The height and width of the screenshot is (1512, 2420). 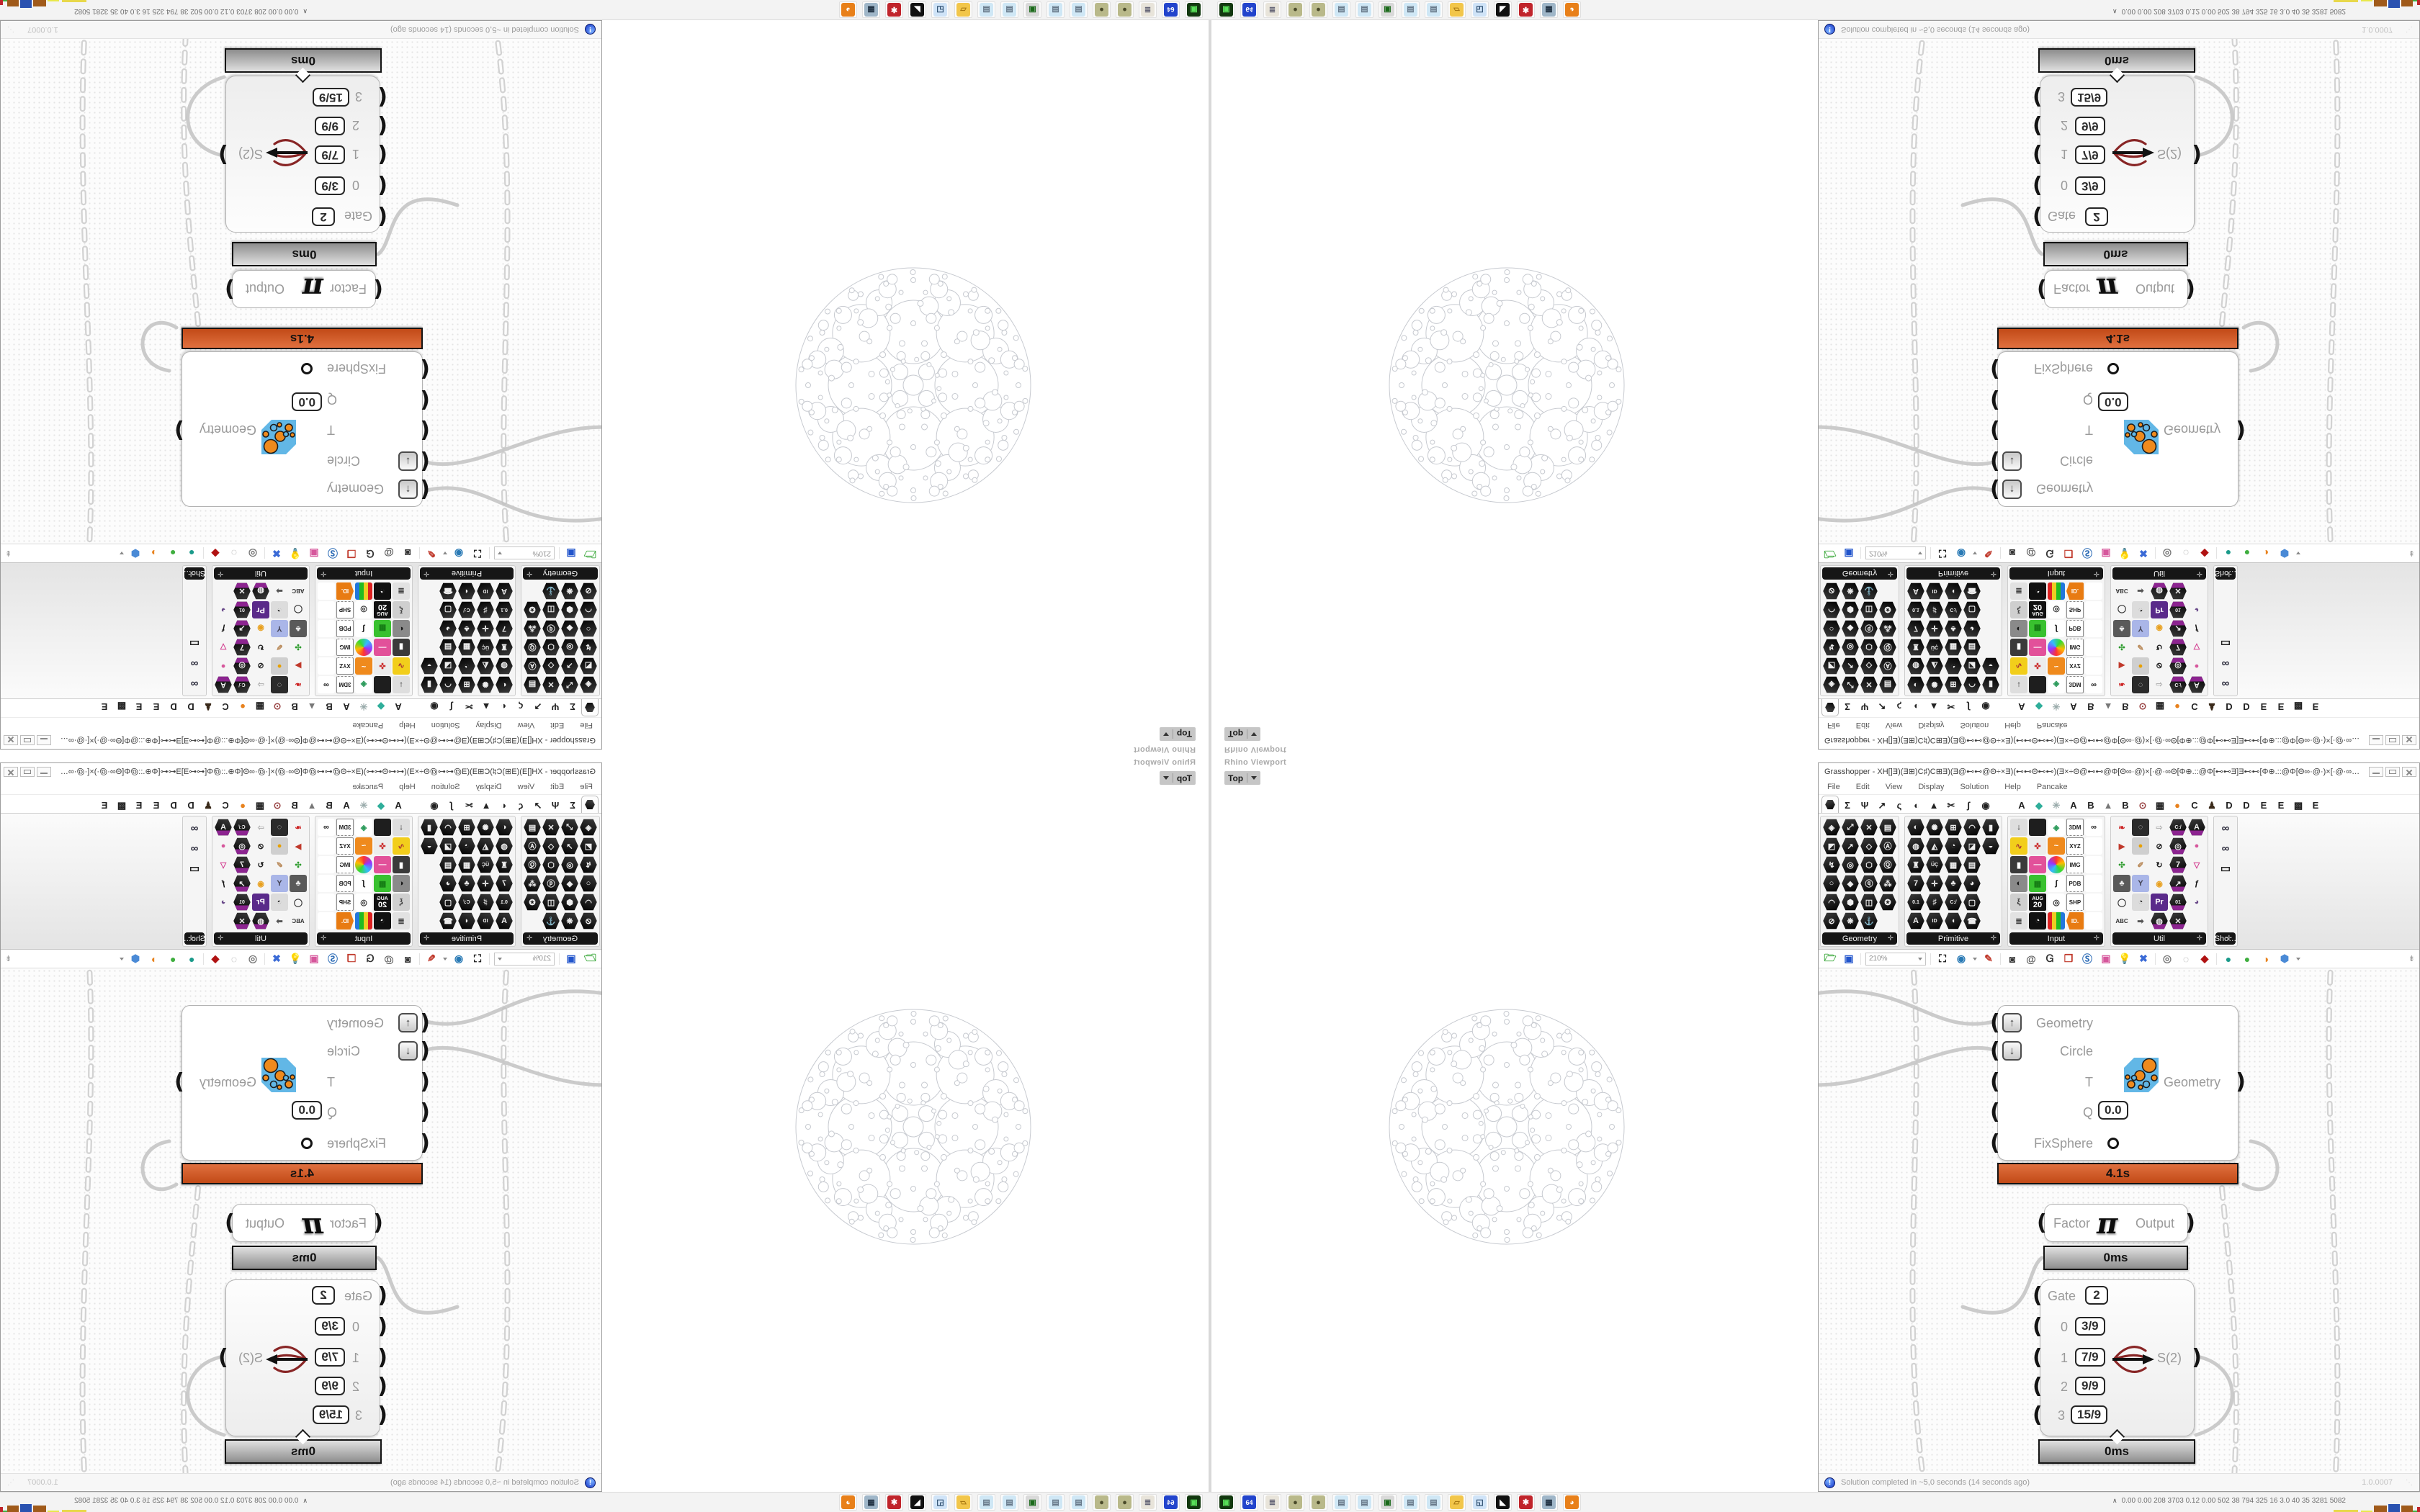 I want to click on ribbon-tab-grid: ▦, so click(x=2160, y=805).